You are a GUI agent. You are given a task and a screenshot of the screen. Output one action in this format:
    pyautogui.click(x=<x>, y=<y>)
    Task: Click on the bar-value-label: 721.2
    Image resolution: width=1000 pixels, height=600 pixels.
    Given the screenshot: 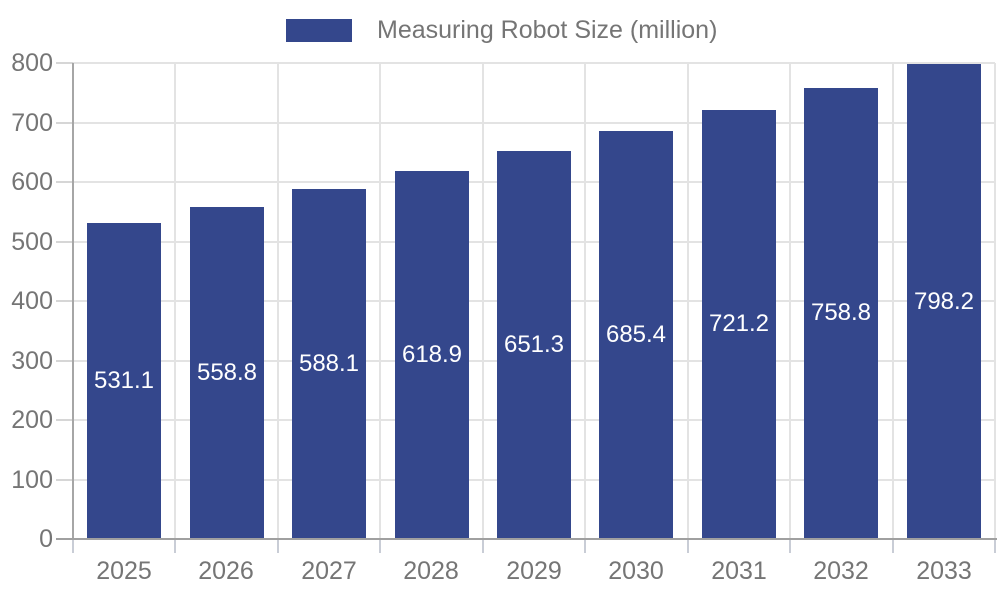 What is the action you would take?
    pyautogui.click(x=739, y=323)
    